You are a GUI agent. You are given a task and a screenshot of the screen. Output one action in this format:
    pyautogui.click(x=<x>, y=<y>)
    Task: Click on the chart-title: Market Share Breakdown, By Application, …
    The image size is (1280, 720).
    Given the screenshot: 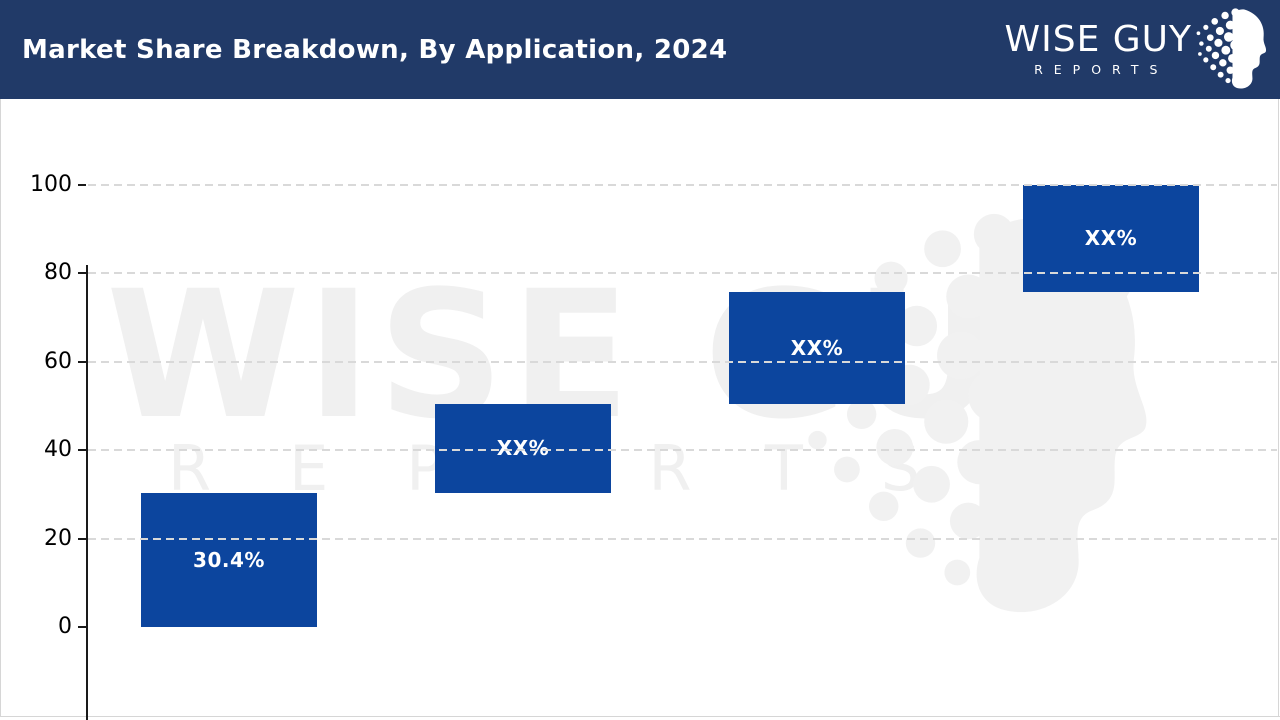 What is the action you would take?
    pyautogui.click(x=375, y=49)
    